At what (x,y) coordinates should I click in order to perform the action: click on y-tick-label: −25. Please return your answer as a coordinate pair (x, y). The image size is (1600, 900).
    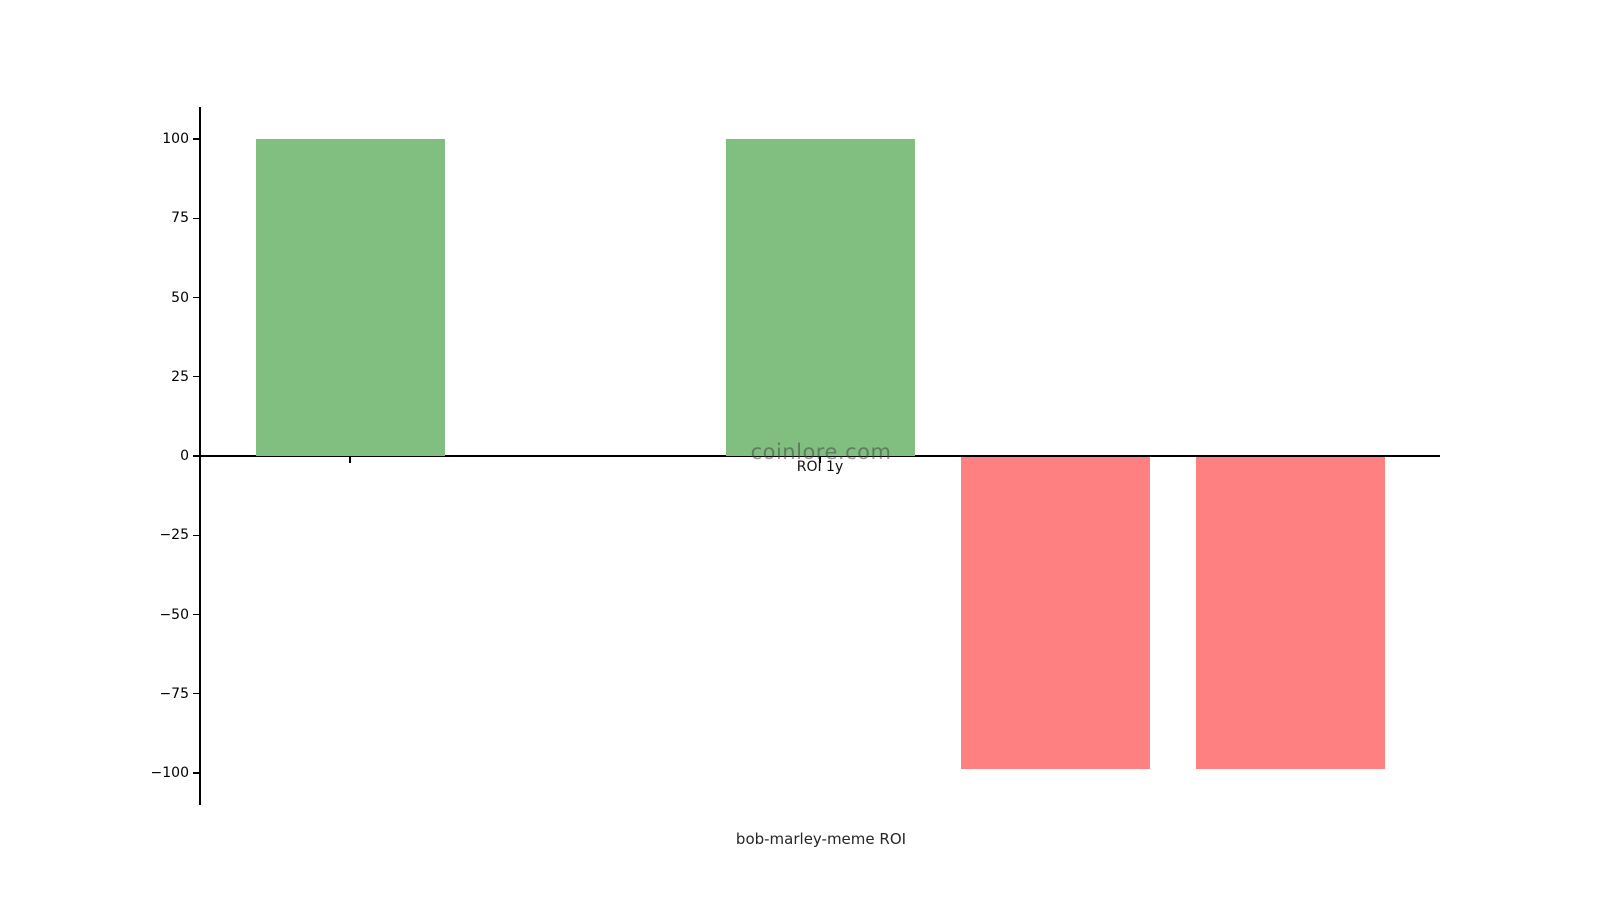
    Looking at the image, I should click on (174, 535).